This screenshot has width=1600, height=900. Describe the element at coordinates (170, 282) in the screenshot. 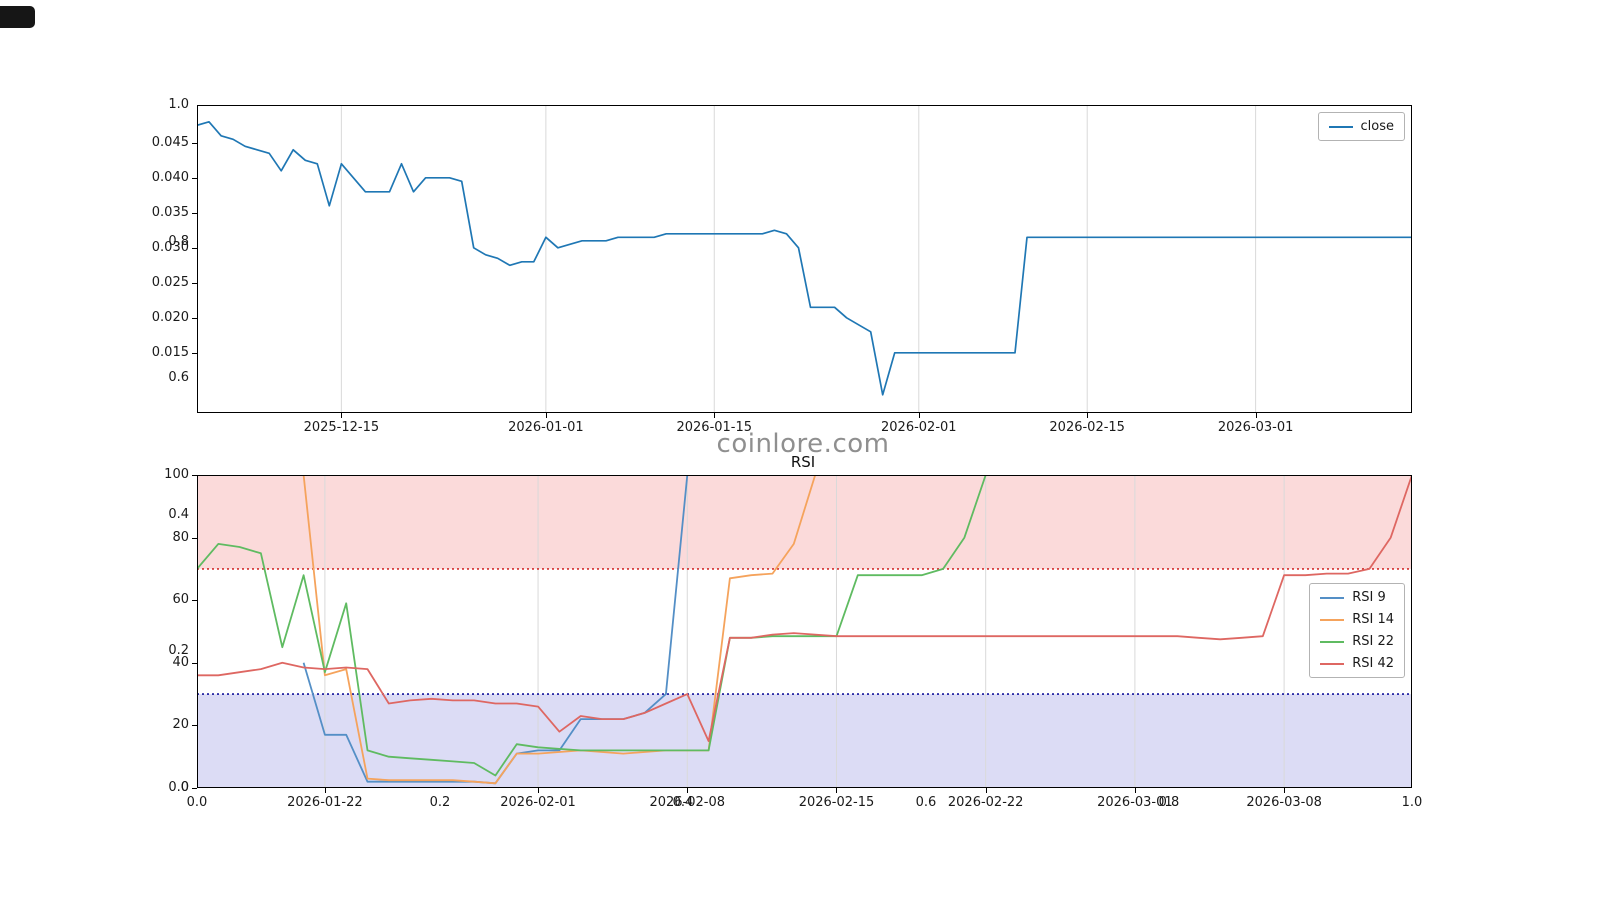

I see `price-y-tick-label: 0.025` at that location.